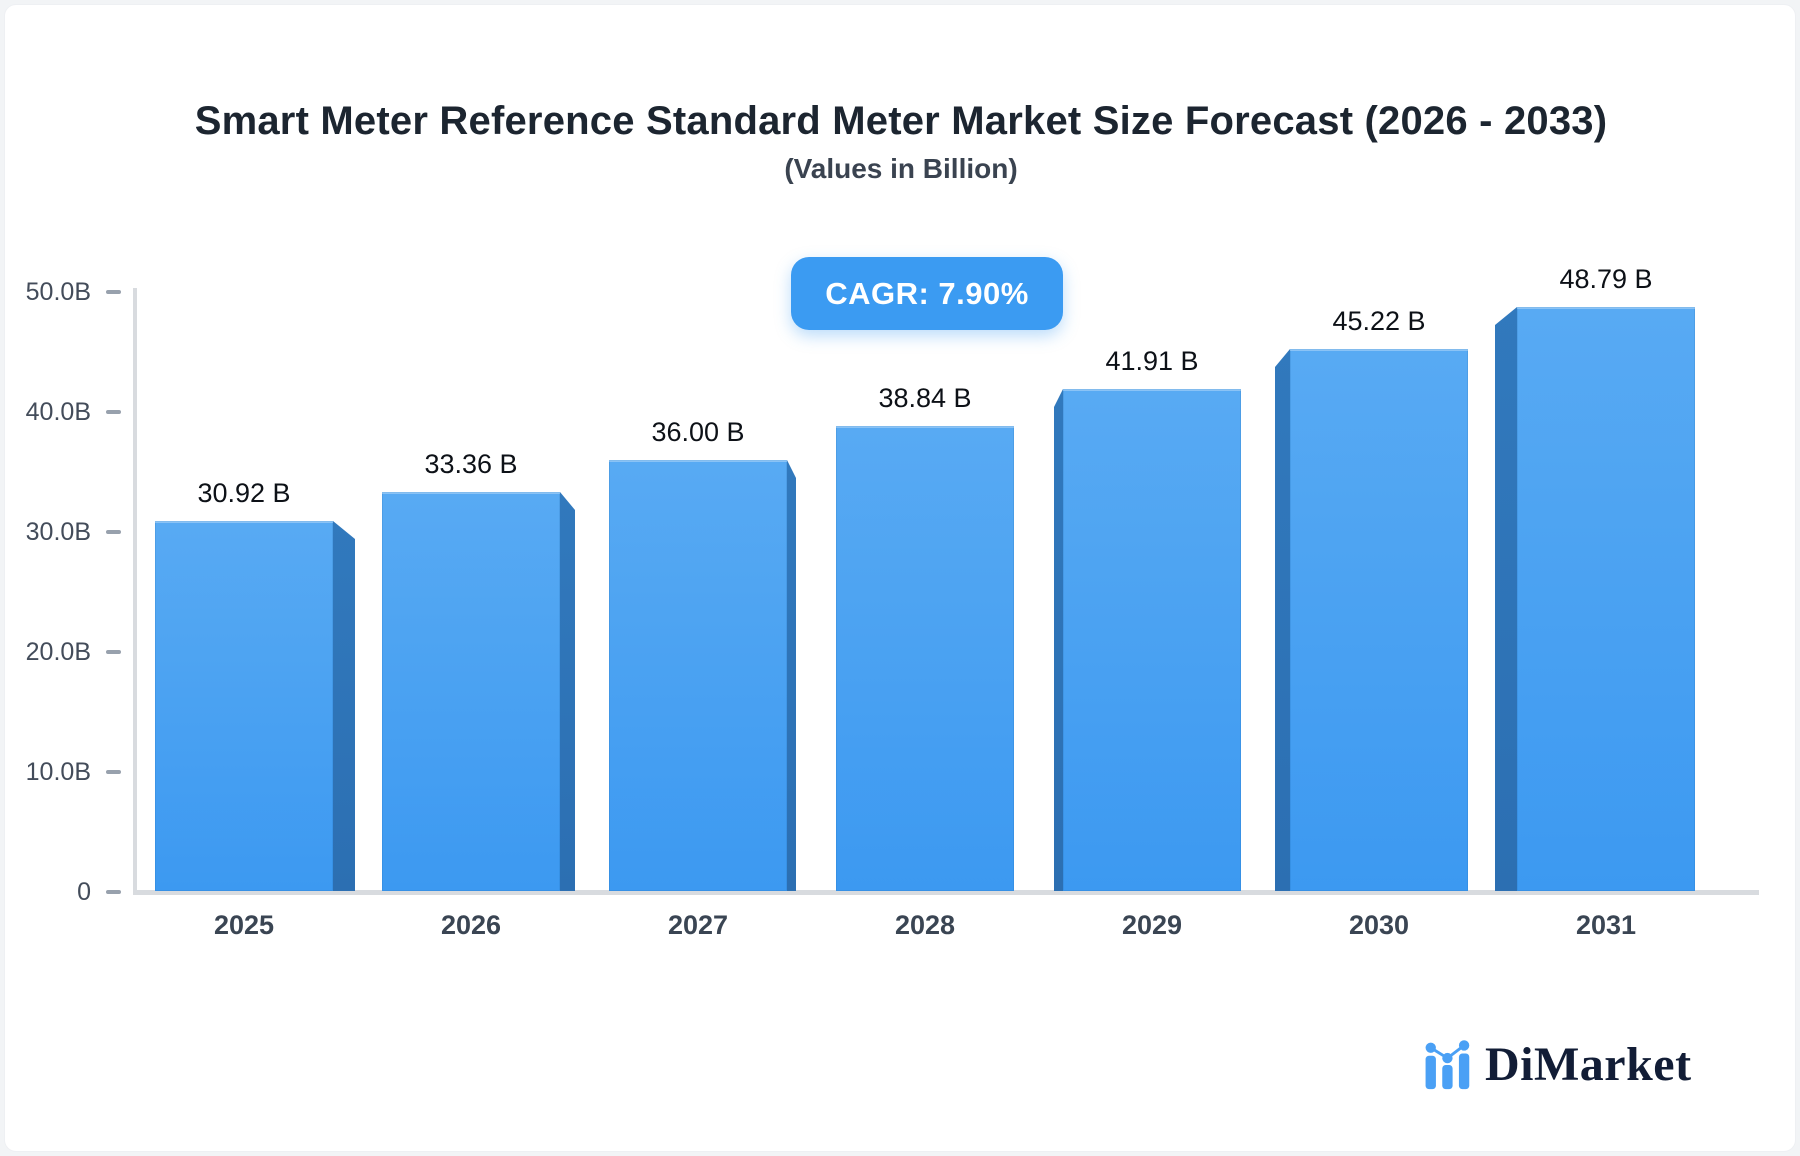 The width and height of the screenshot is (1800, 1156). Describe the element at coordinates (58, 532) in the screenshot. I see `y-tick-label: 30.0B` at that location.